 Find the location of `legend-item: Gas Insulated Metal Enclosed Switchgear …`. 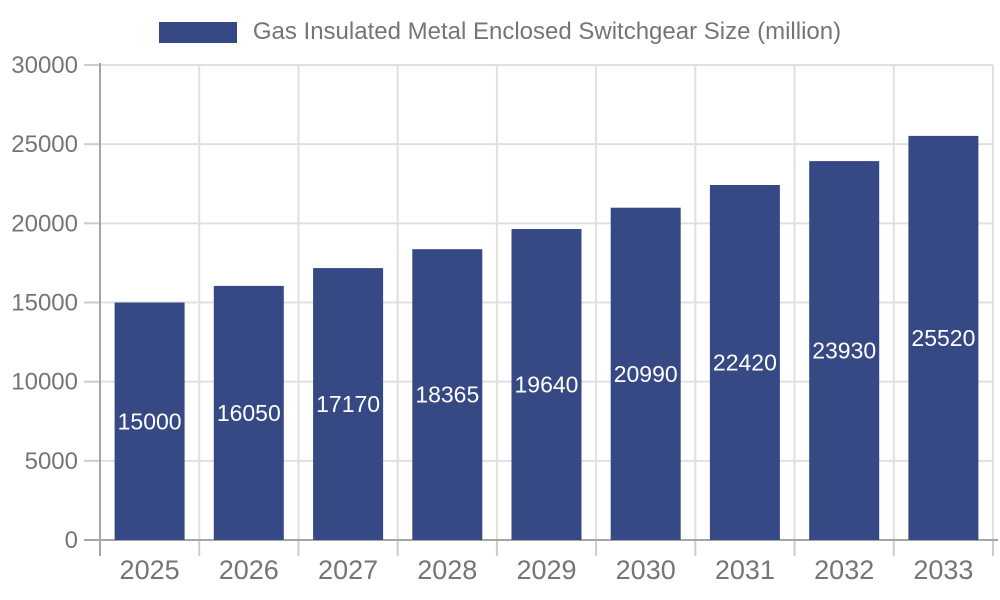

legend-item: Gas Insulated Metal Enclosed Switchgear … is located at coordinates (500, 32).